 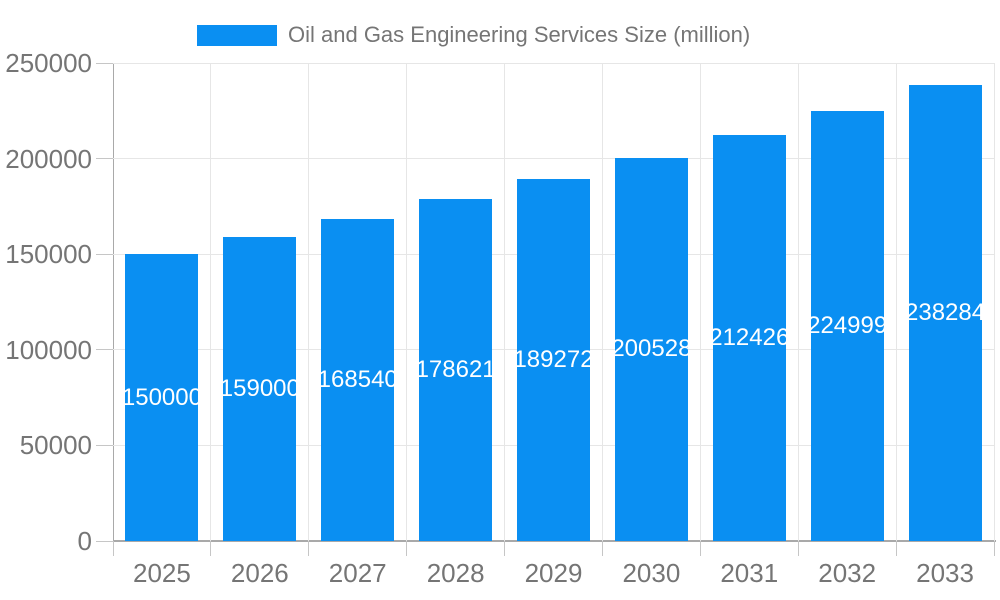 I want to click on y-tick-label: 0, so click(x=84, y=541).